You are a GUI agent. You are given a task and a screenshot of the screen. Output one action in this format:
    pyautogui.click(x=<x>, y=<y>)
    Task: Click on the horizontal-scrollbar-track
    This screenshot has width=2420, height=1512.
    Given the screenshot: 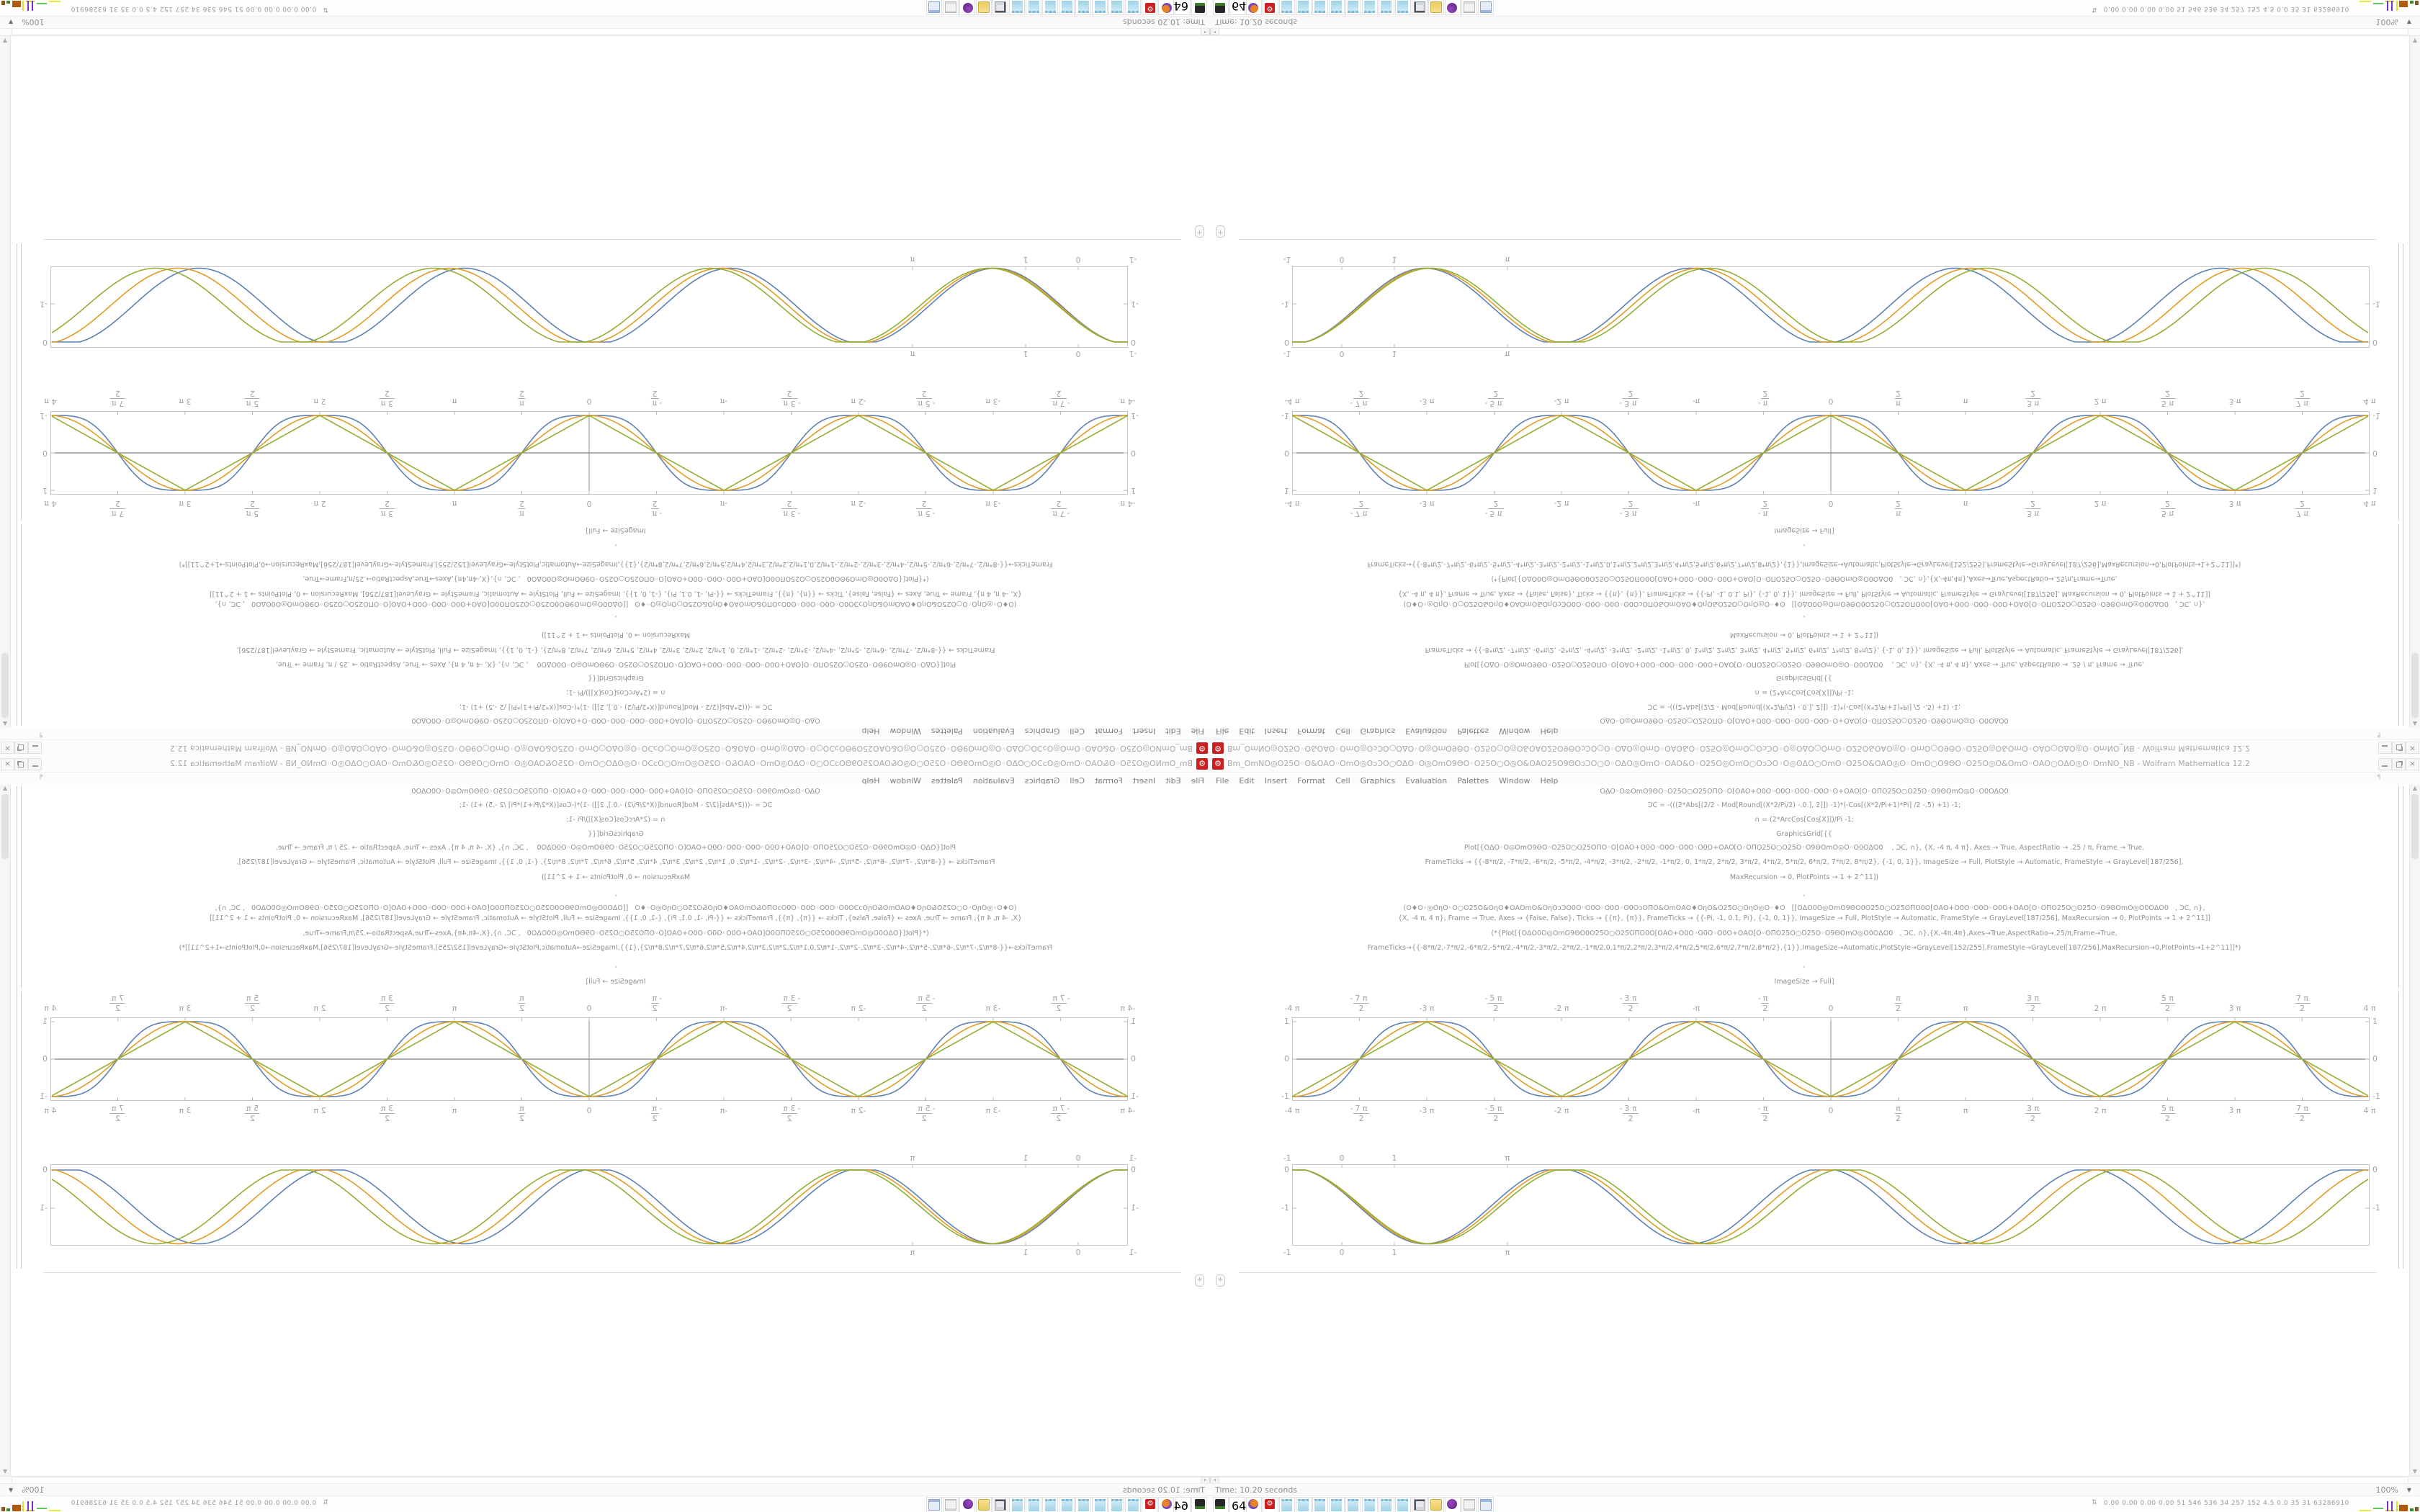 What is the action you would take?
    pyautogui.click(x=606, y=31)
    